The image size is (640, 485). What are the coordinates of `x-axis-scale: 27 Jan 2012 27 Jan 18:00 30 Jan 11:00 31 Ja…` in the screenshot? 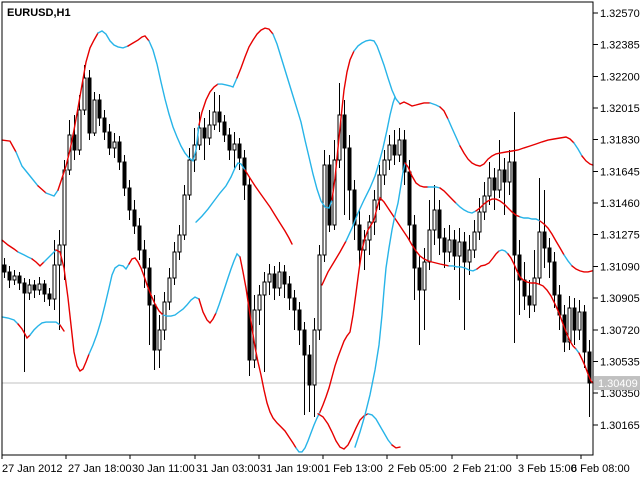 It's located at (315, 465).